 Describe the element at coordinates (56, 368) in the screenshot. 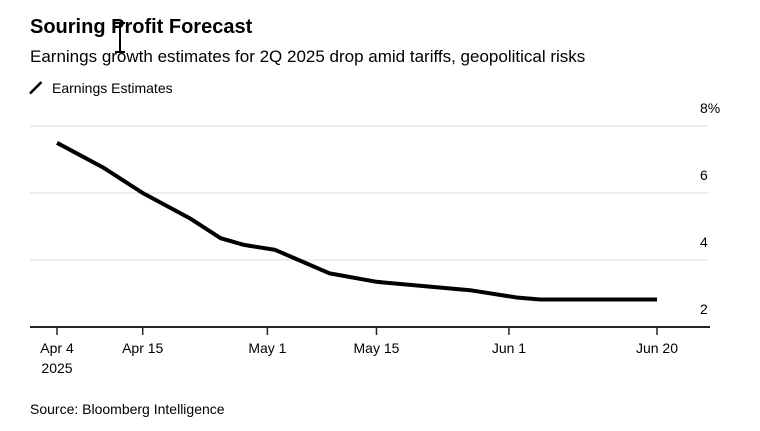

I see `x-axis-sublabel: 2025` at that location.